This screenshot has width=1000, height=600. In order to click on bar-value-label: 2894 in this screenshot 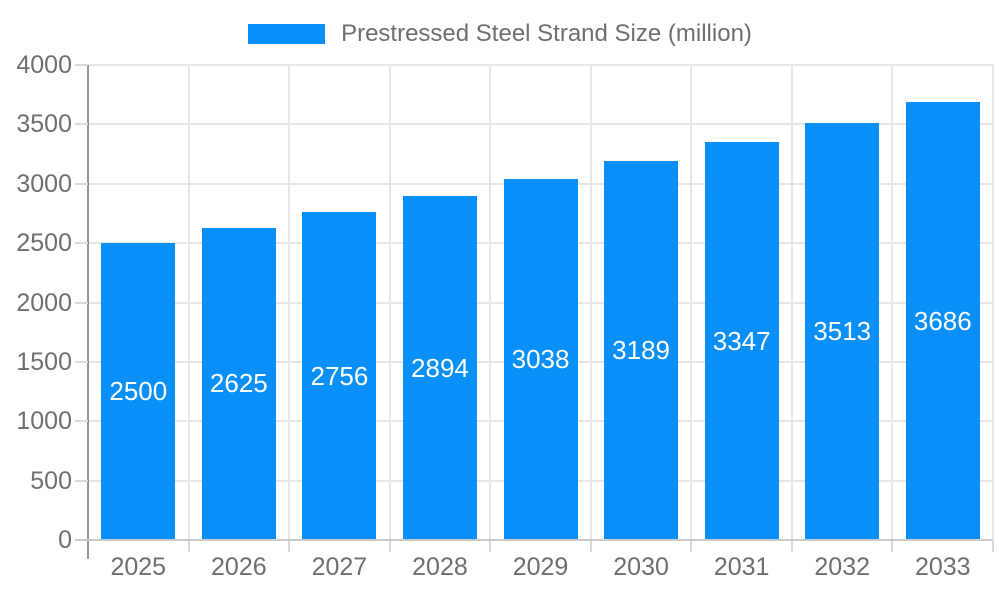, I will do `click(440, 367)`.